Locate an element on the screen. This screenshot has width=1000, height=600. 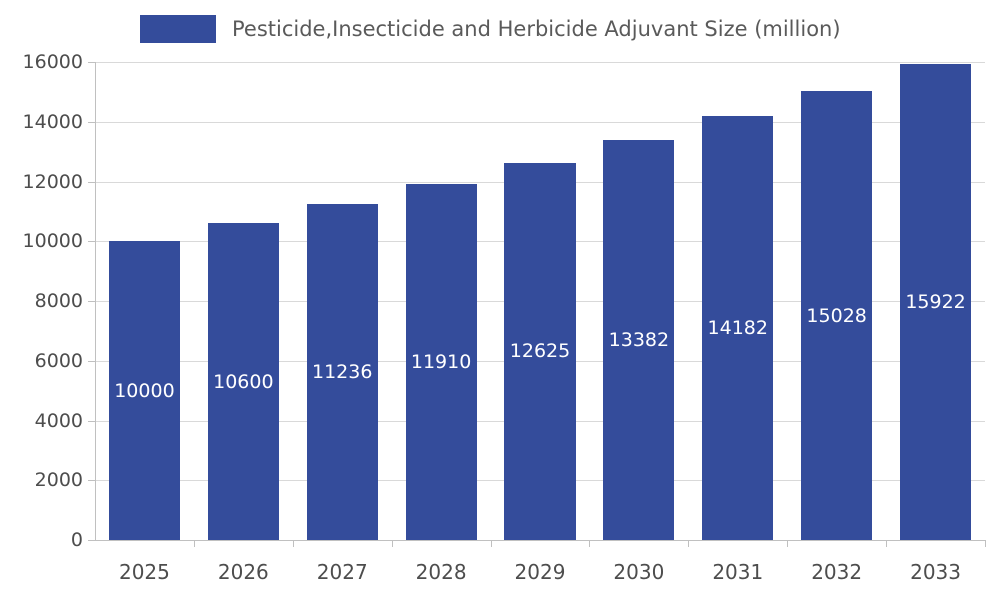
bar-value-label: 14182 is located at coordinates (737, 328).